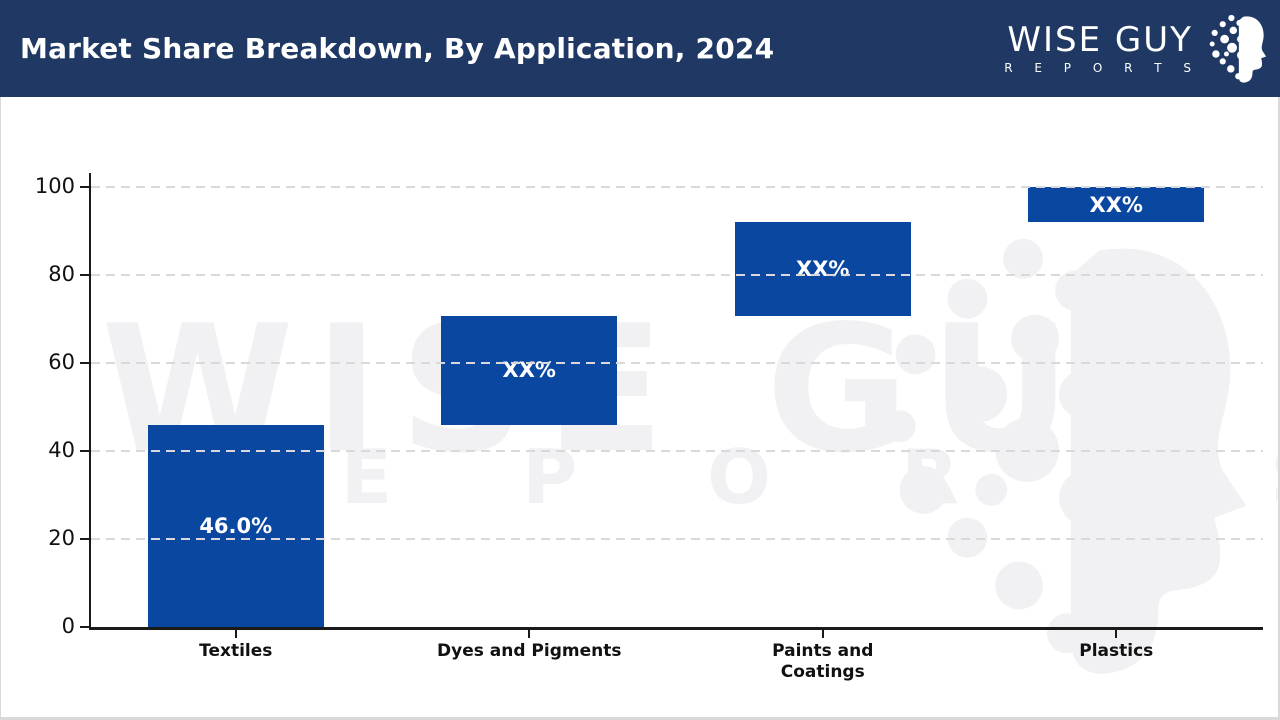 The height and width of the screenshot is (720, 1280). Describe the element at coordinates (1100, 39) in the screenshot. I see `brand-name: WISE GUY` at that location.